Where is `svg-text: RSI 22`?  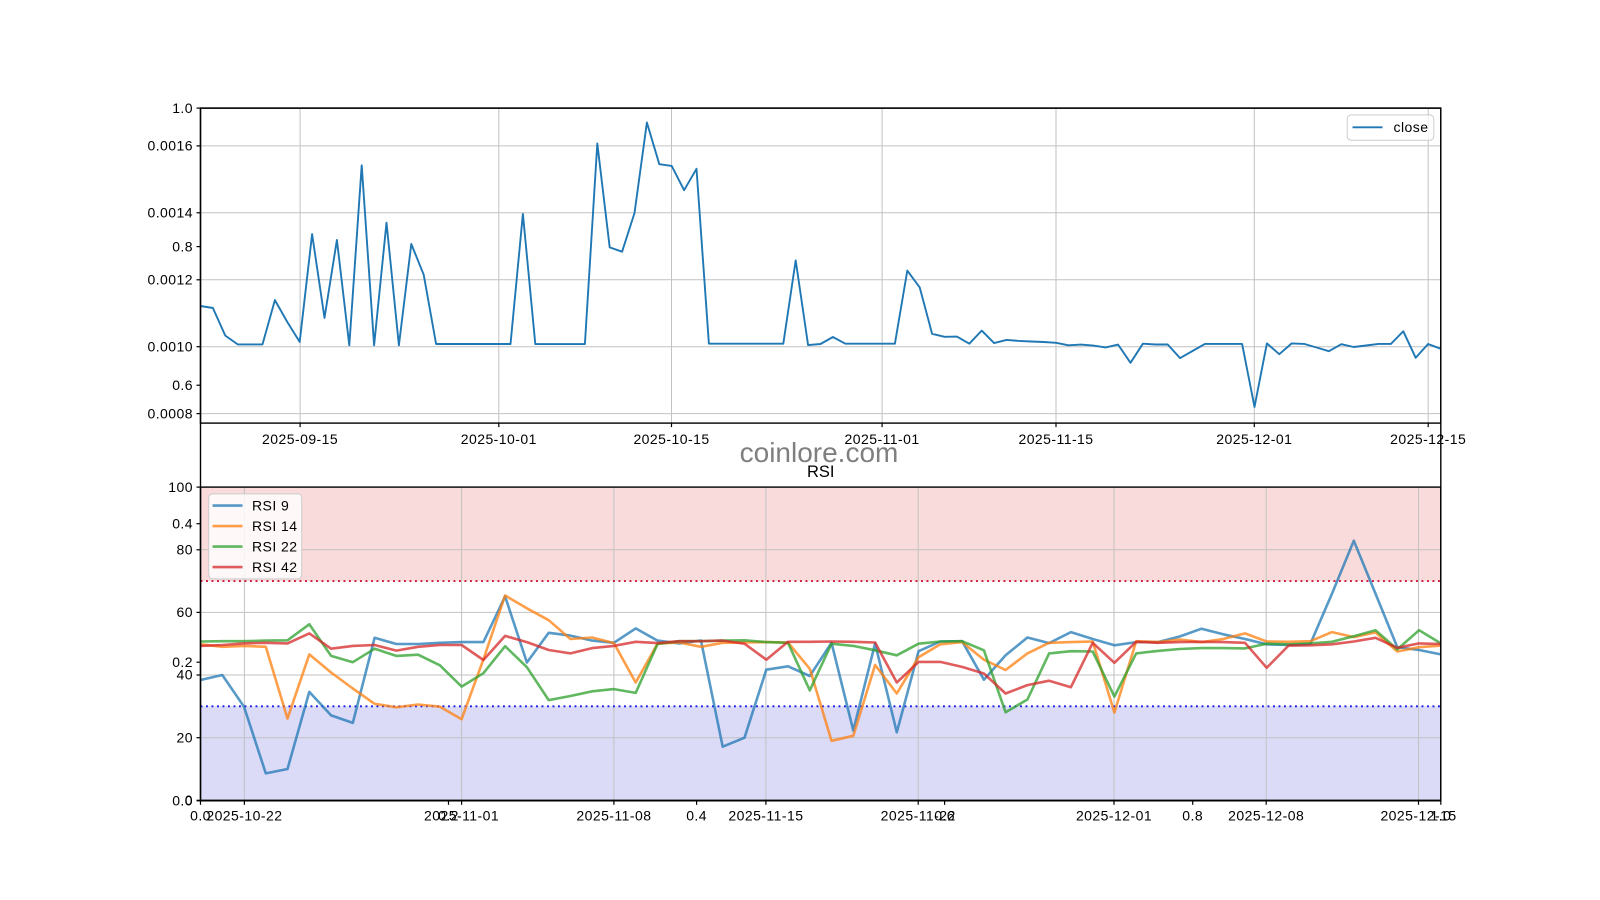
svg-text: RSI 22 is located at coordinates (275, 546).